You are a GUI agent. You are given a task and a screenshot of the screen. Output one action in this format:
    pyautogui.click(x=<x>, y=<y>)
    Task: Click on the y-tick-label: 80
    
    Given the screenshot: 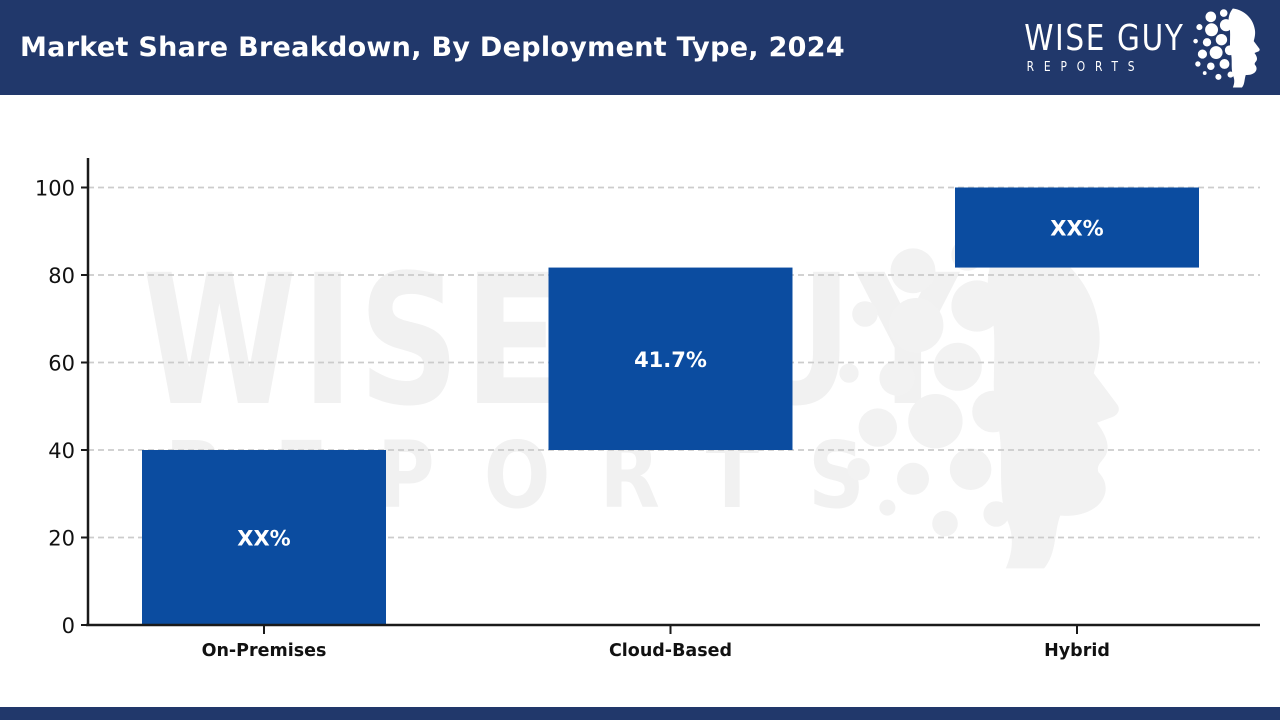 What is the action you would take?
    pyautogui.click(x=61, y=276)
    